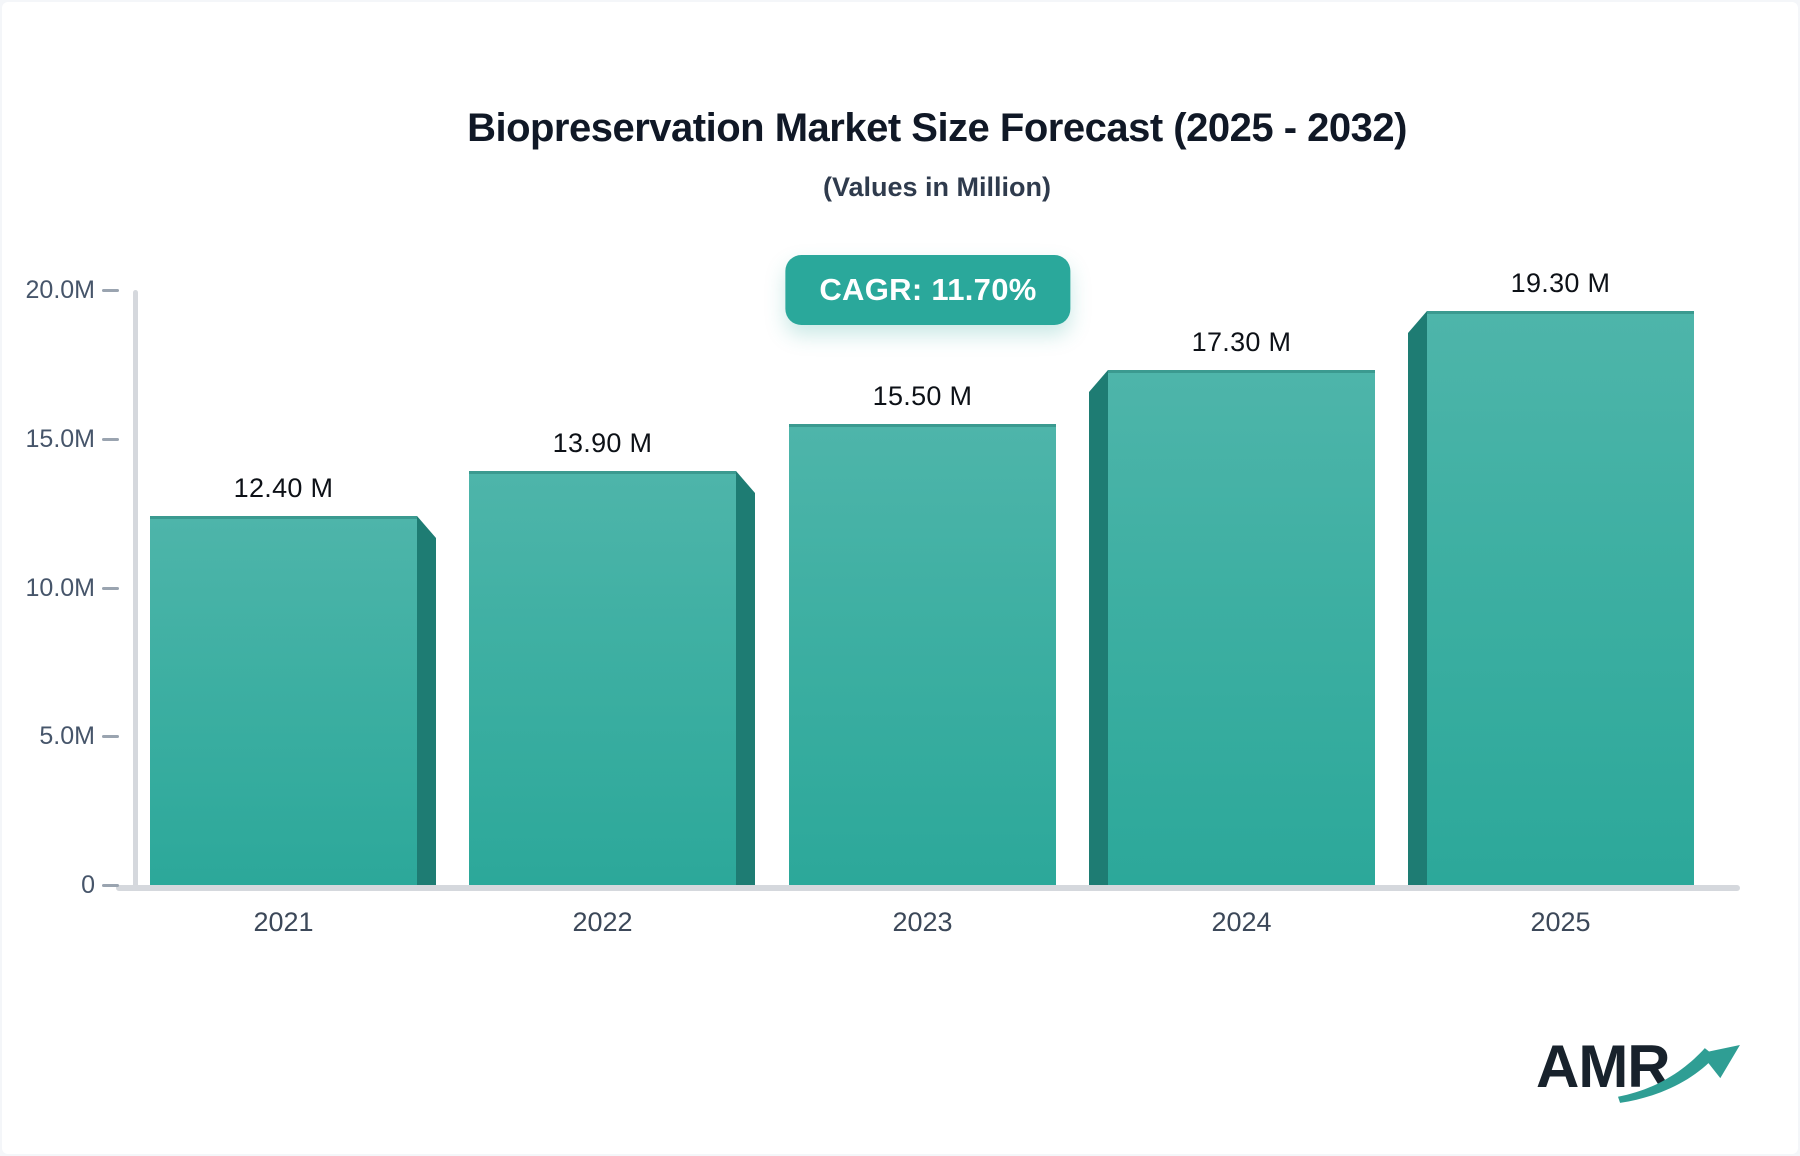 This screenshot has width=1800, height=1156. I want to click on bar-2024, so click(1241, 627).